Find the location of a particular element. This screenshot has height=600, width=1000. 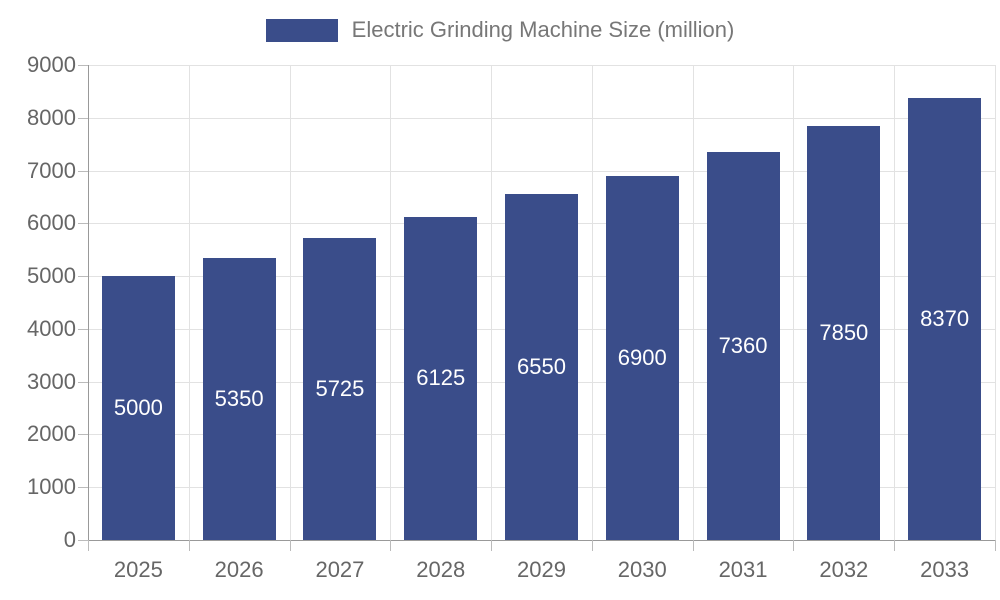

bar-2032 is located at coordinates (844, 332).